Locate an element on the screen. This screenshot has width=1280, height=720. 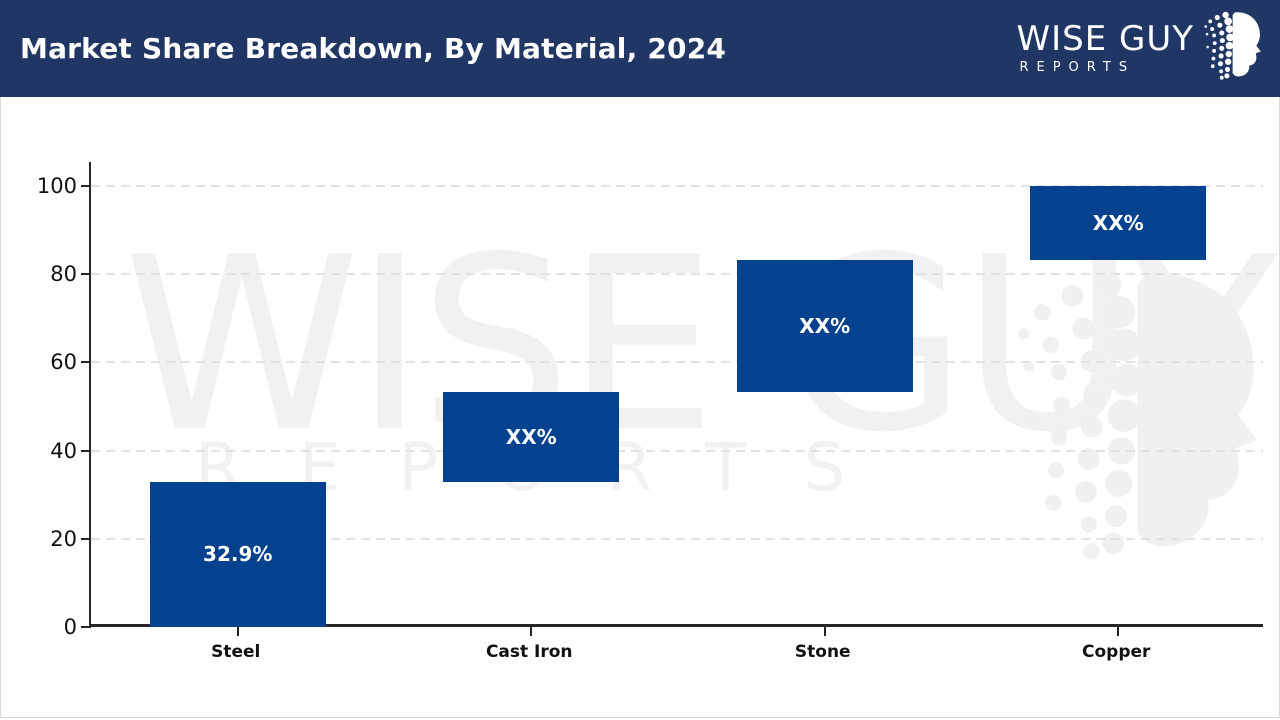
bar-steel: 32.9% is located at coordinates (237, 554).